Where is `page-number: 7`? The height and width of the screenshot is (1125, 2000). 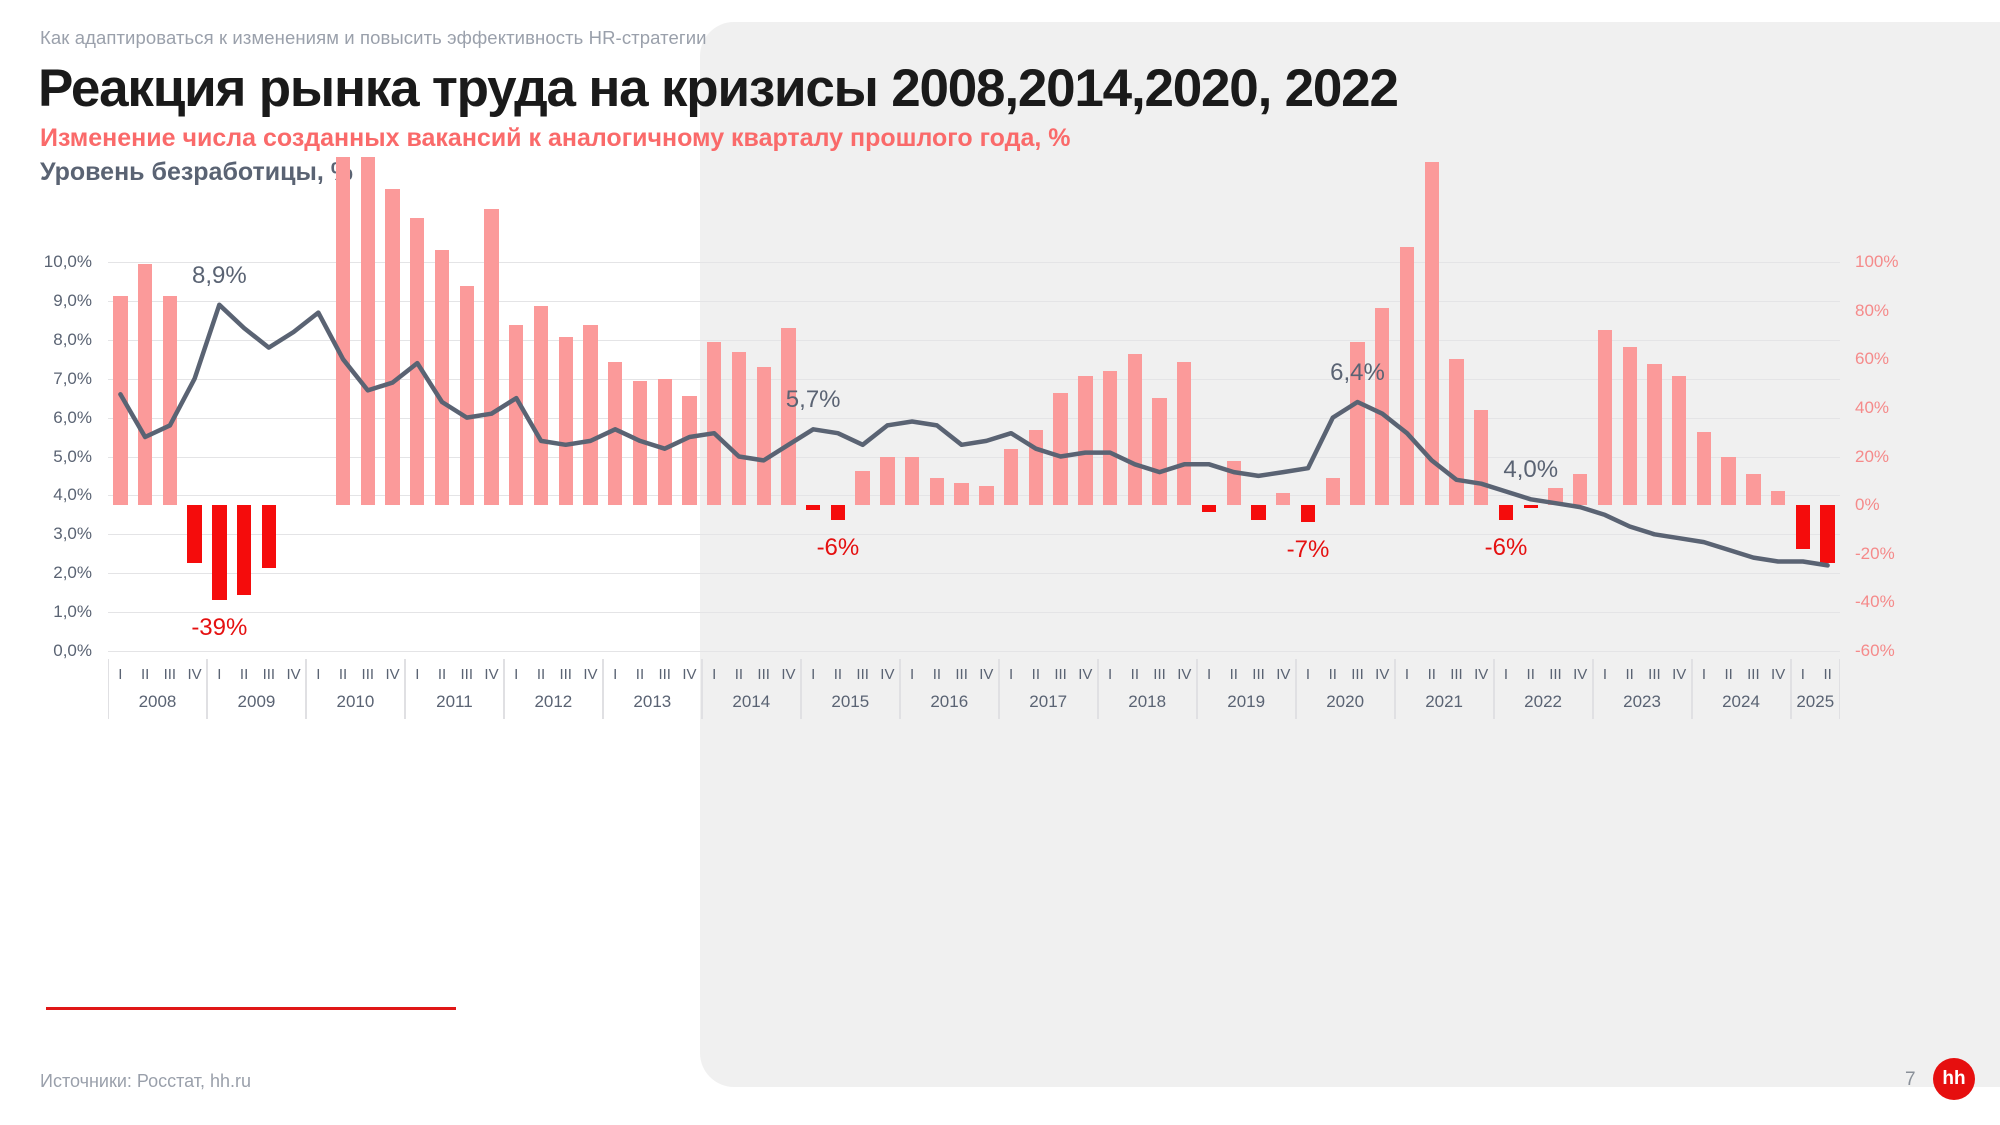 page-number: 7 is located at coordinates (1910, 1079).